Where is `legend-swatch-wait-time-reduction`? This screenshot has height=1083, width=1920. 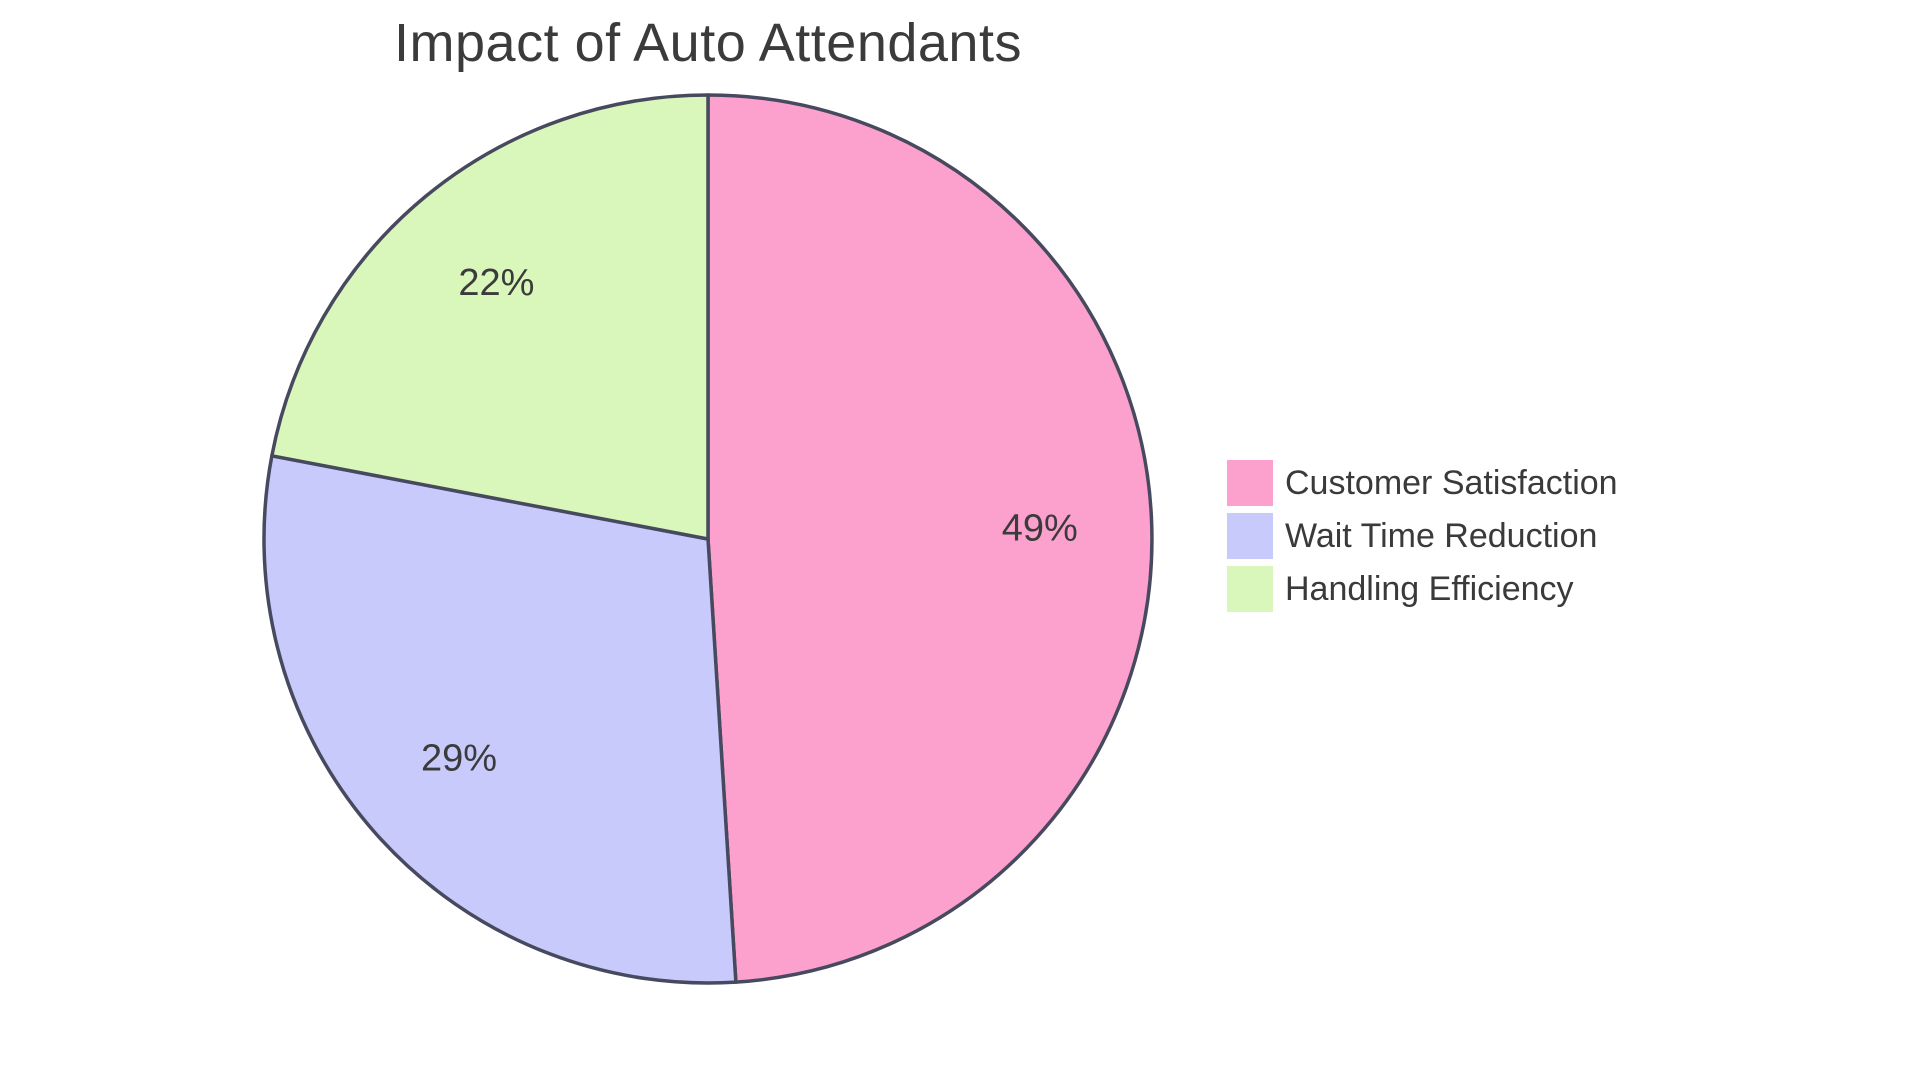
legend-swatch-wait-time-reduction is located at coordinates (1250, 536).